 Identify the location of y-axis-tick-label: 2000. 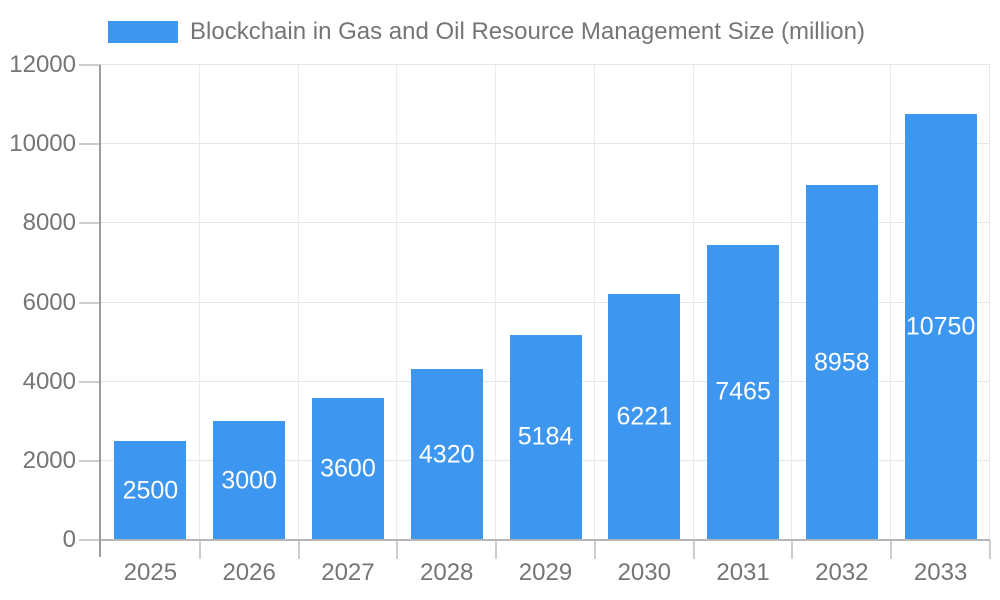
(49, 460).